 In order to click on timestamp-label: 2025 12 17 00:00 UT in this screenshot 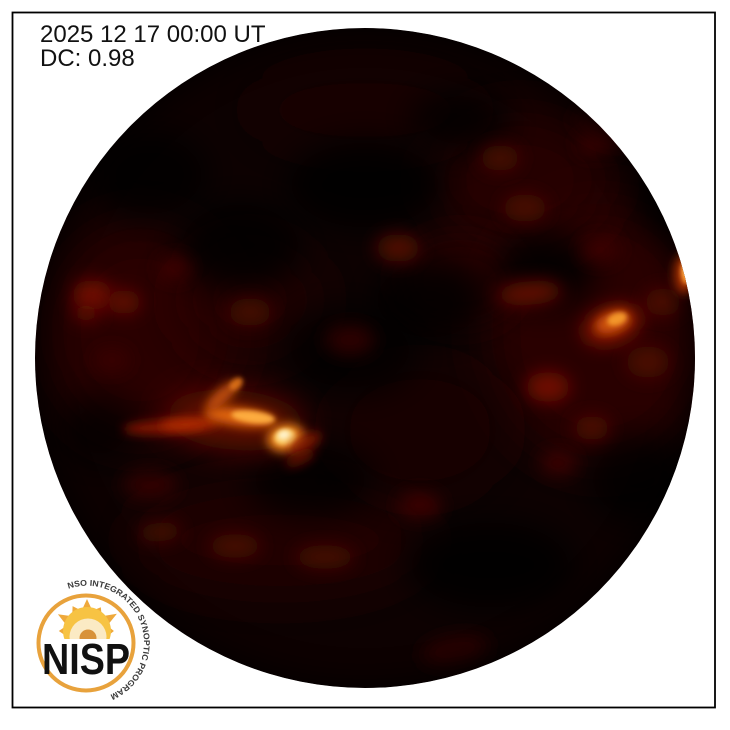, I will do `click(153, 34)`.